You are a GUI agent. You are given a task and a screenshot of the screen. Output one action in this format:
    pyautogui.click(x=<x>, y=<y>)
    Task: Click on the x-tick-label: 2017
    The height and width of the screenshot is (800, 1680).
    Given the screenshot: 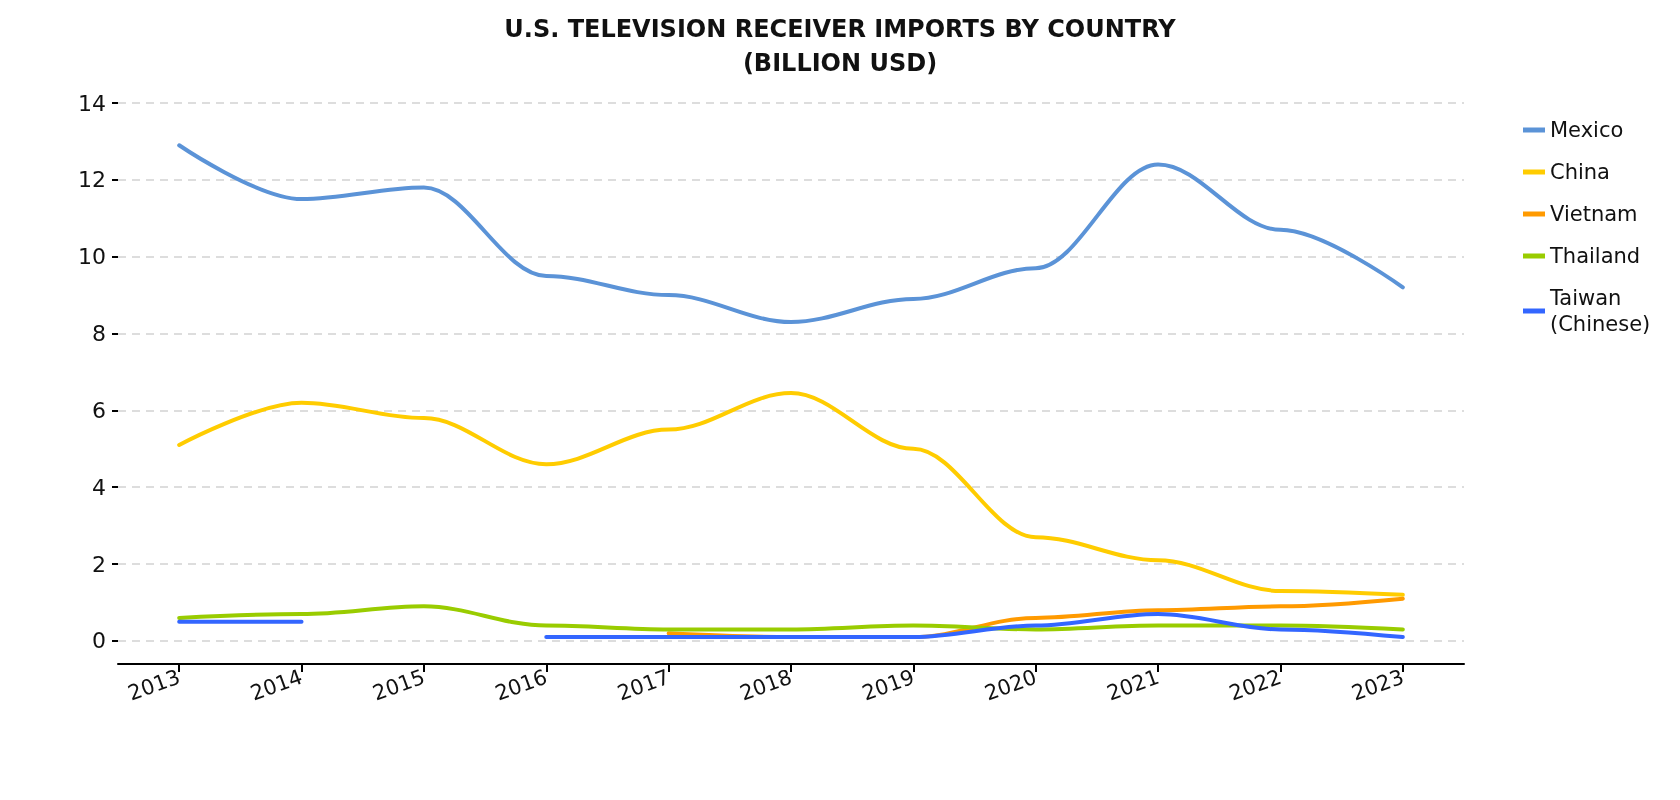 What is the action you would take?
    pyautogui.click(x=643, y=685)
    